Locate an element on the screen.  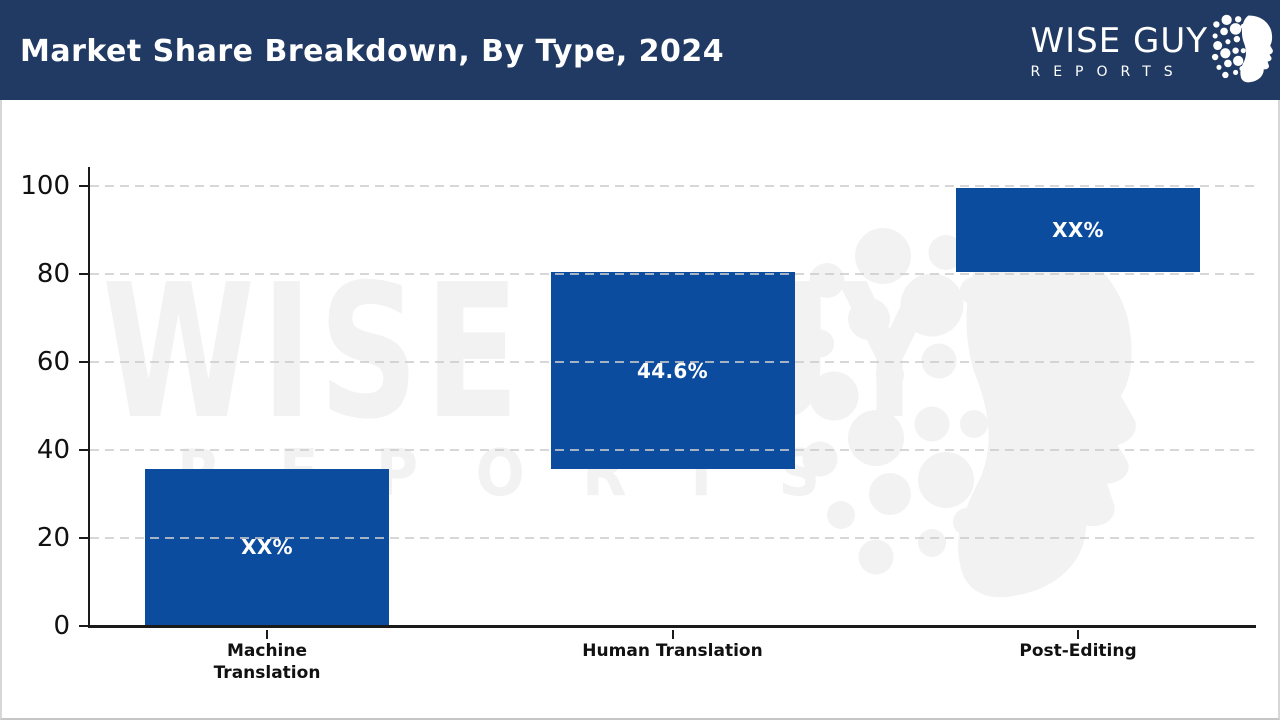
bar-post-editing: XX% is located at coordinates (1078, 230).